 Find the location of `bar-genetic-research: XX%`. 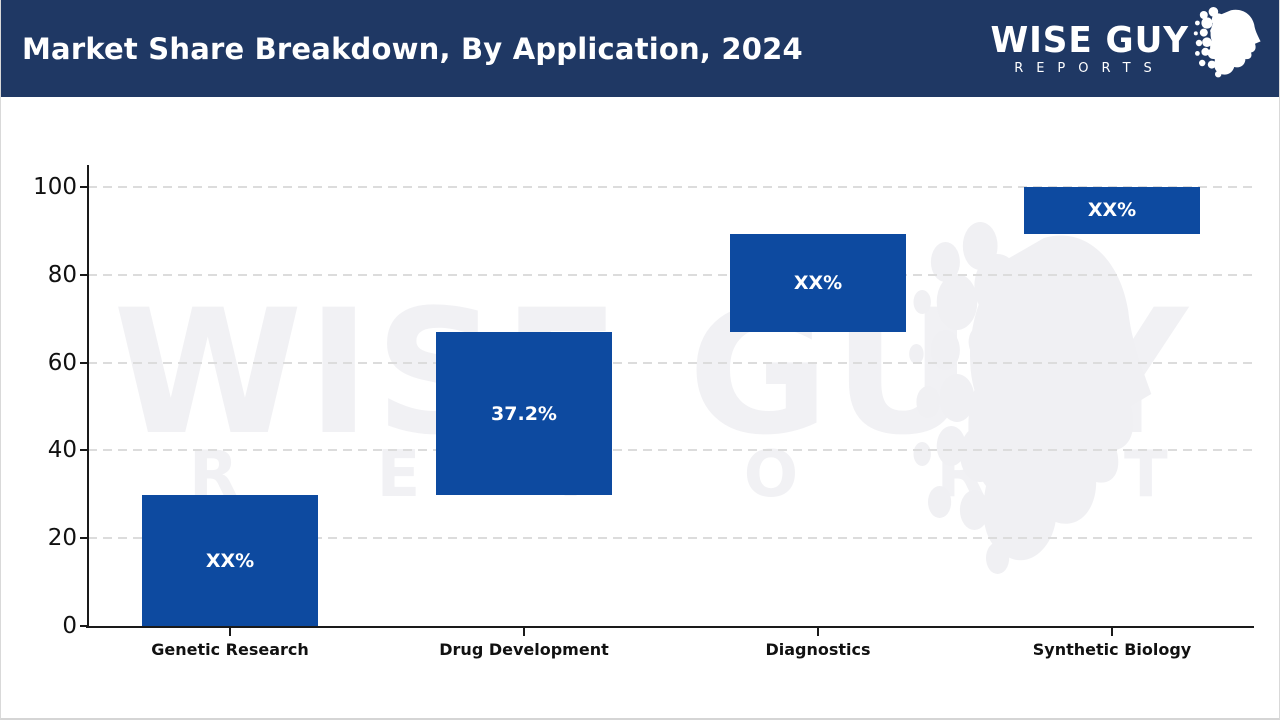

bar-genetic-research: XX% is located at coordinates (230, 560).